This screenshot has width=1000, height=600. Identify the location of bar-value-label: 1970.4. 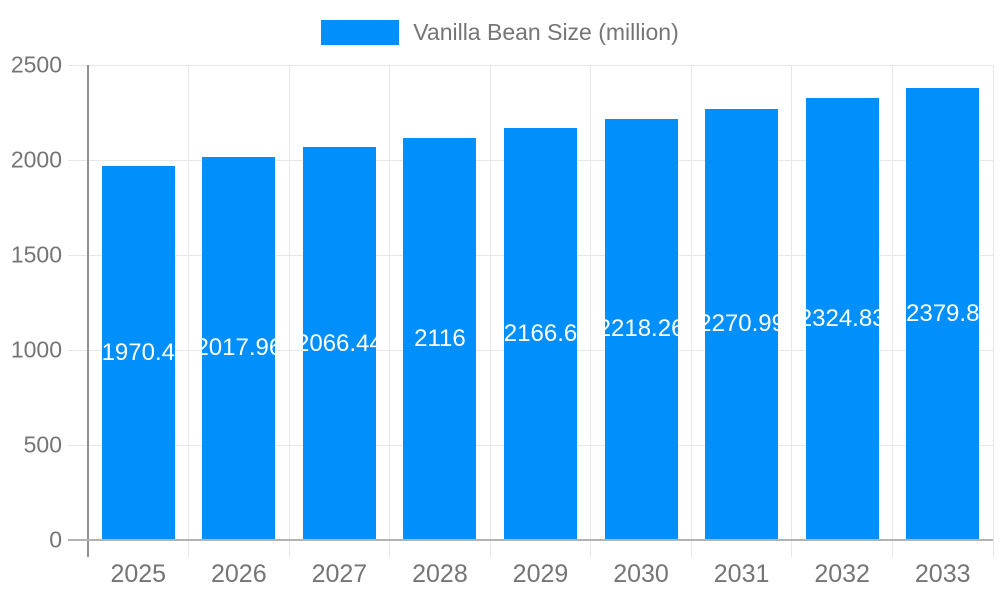
(138, 352).